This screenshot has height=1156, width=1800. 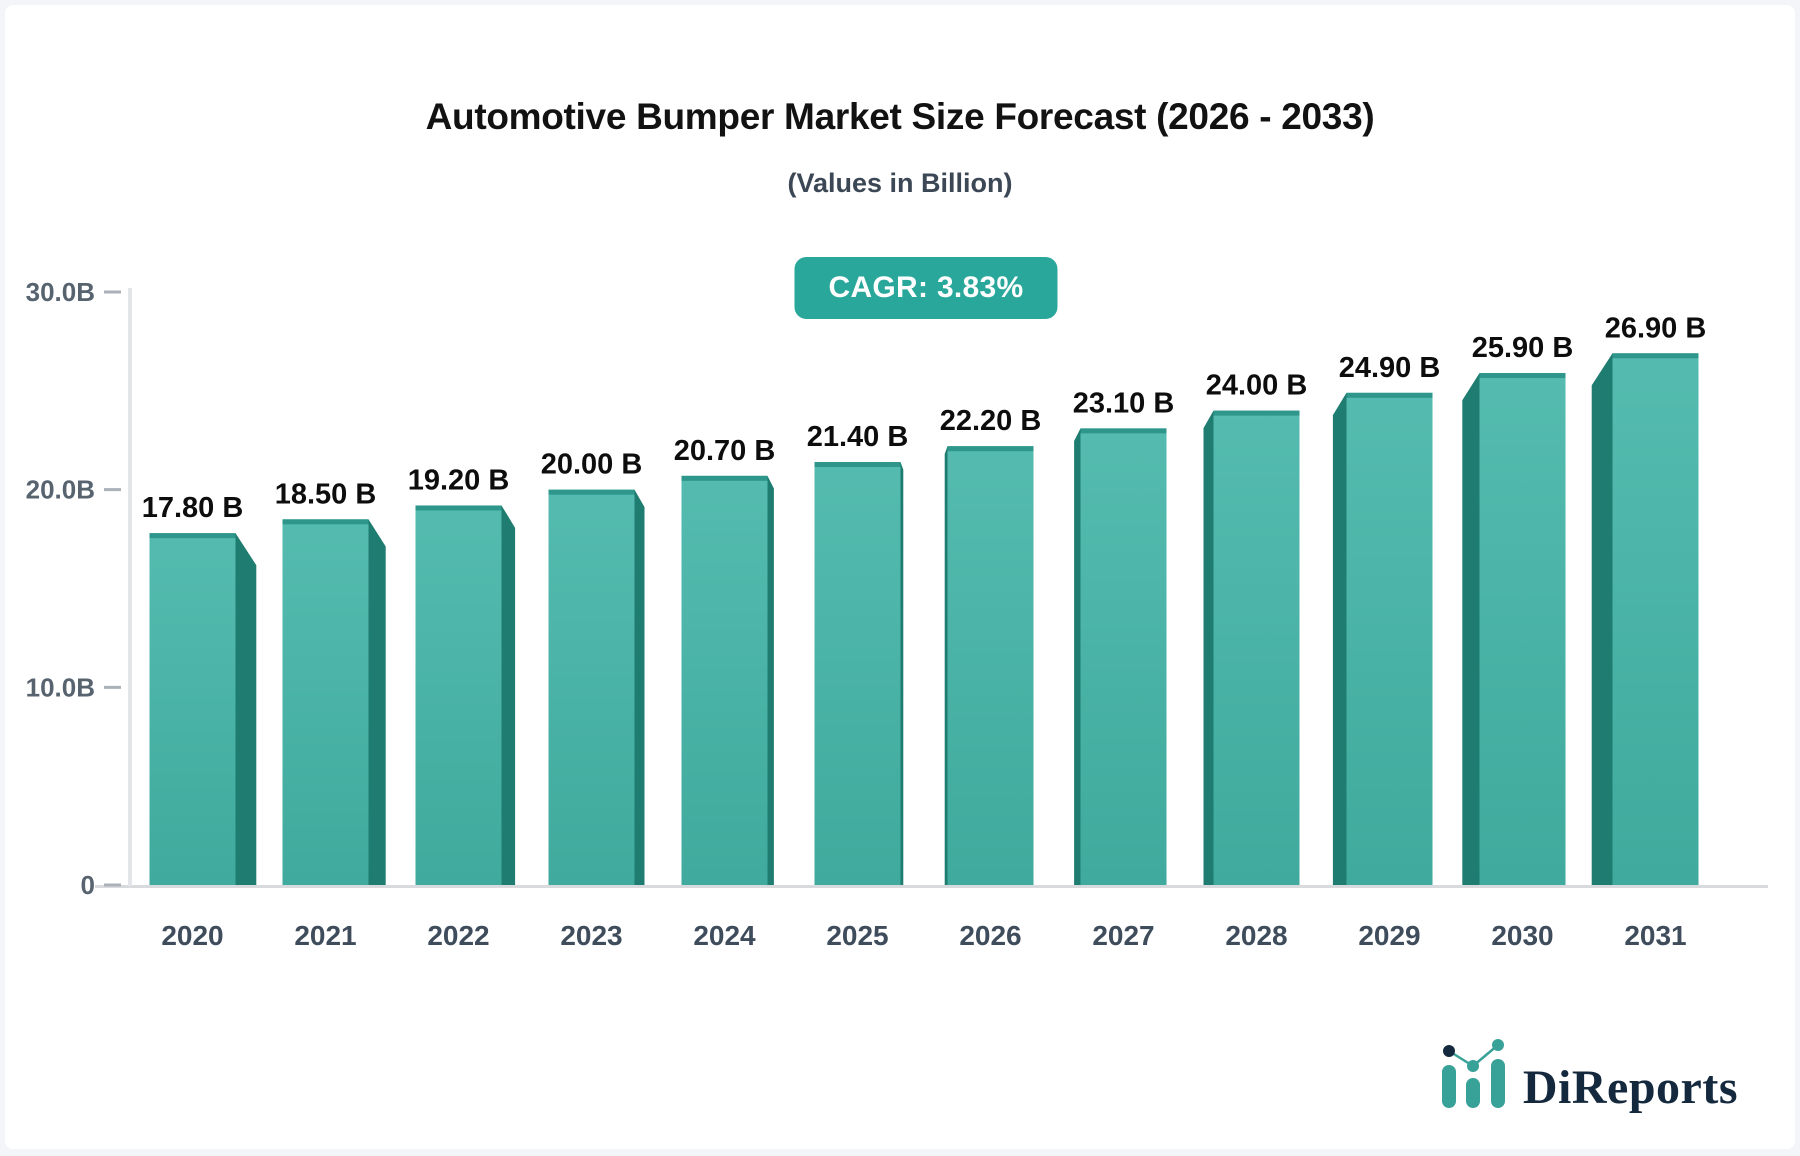 What do you see at coordinates (192, 935) in the screenshot?
I see `x-axis-label: 2020` at bounding box center [192, 935].